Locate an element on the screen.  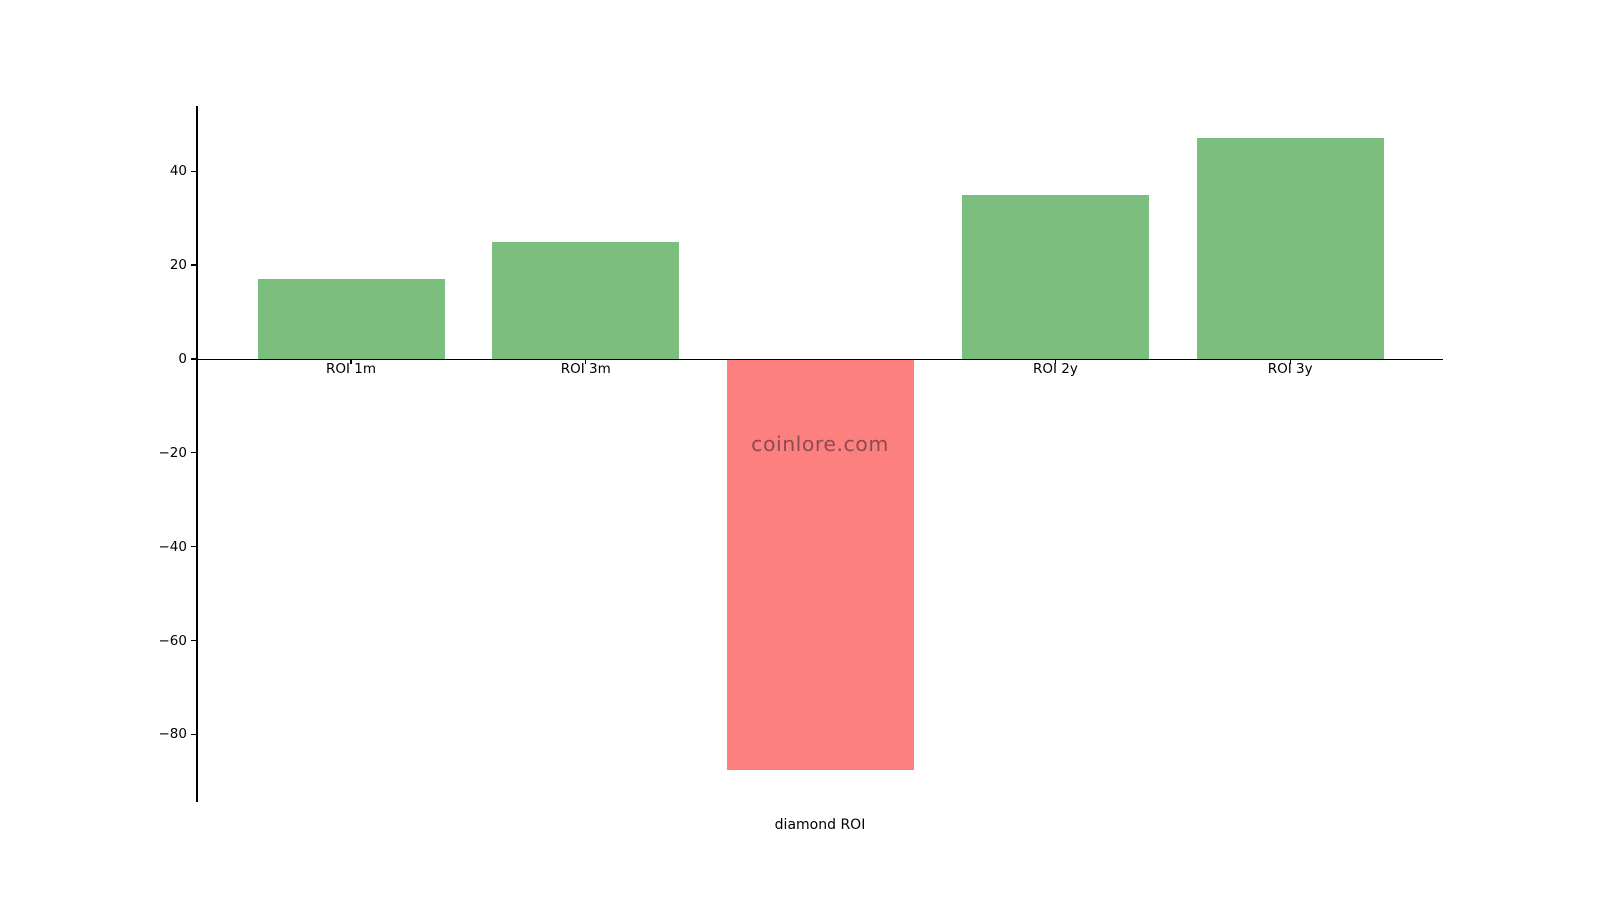
bar-roi-1m is located at coordinates (351, 319).